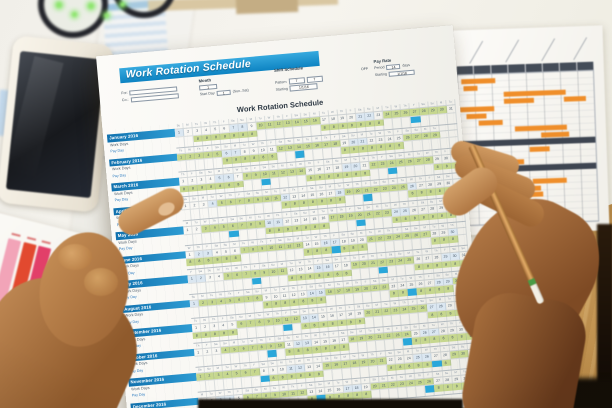  I want to click on shift-starting-label: Starting, so click(282, 89).